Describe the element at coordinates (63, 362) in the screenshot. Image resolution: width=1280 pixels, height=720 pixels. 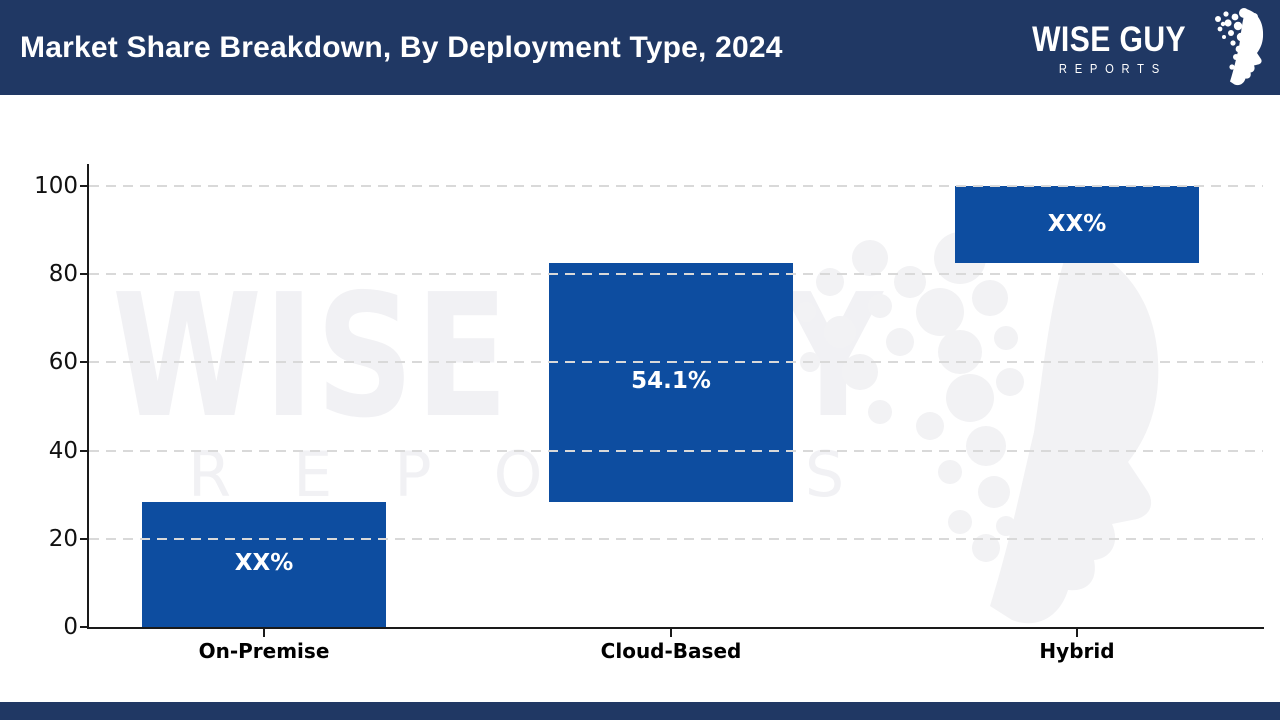
I see `y-tick-label: 60` at that location.